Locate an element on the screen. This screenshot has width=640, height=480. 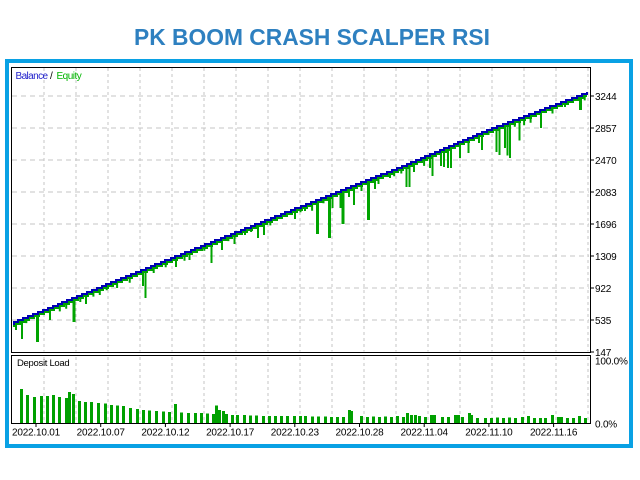
svg-text: Deposit Load is located at coordinates (43, 363).